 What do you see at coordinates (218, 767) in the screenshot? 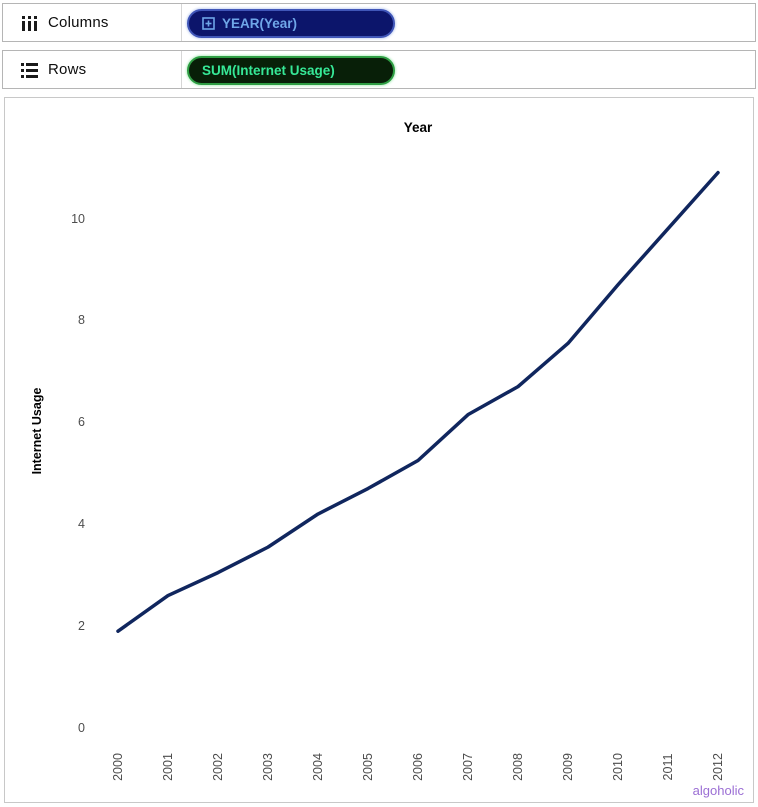
I see `x-tick-label: 2002` at bounding box center [218, 767].